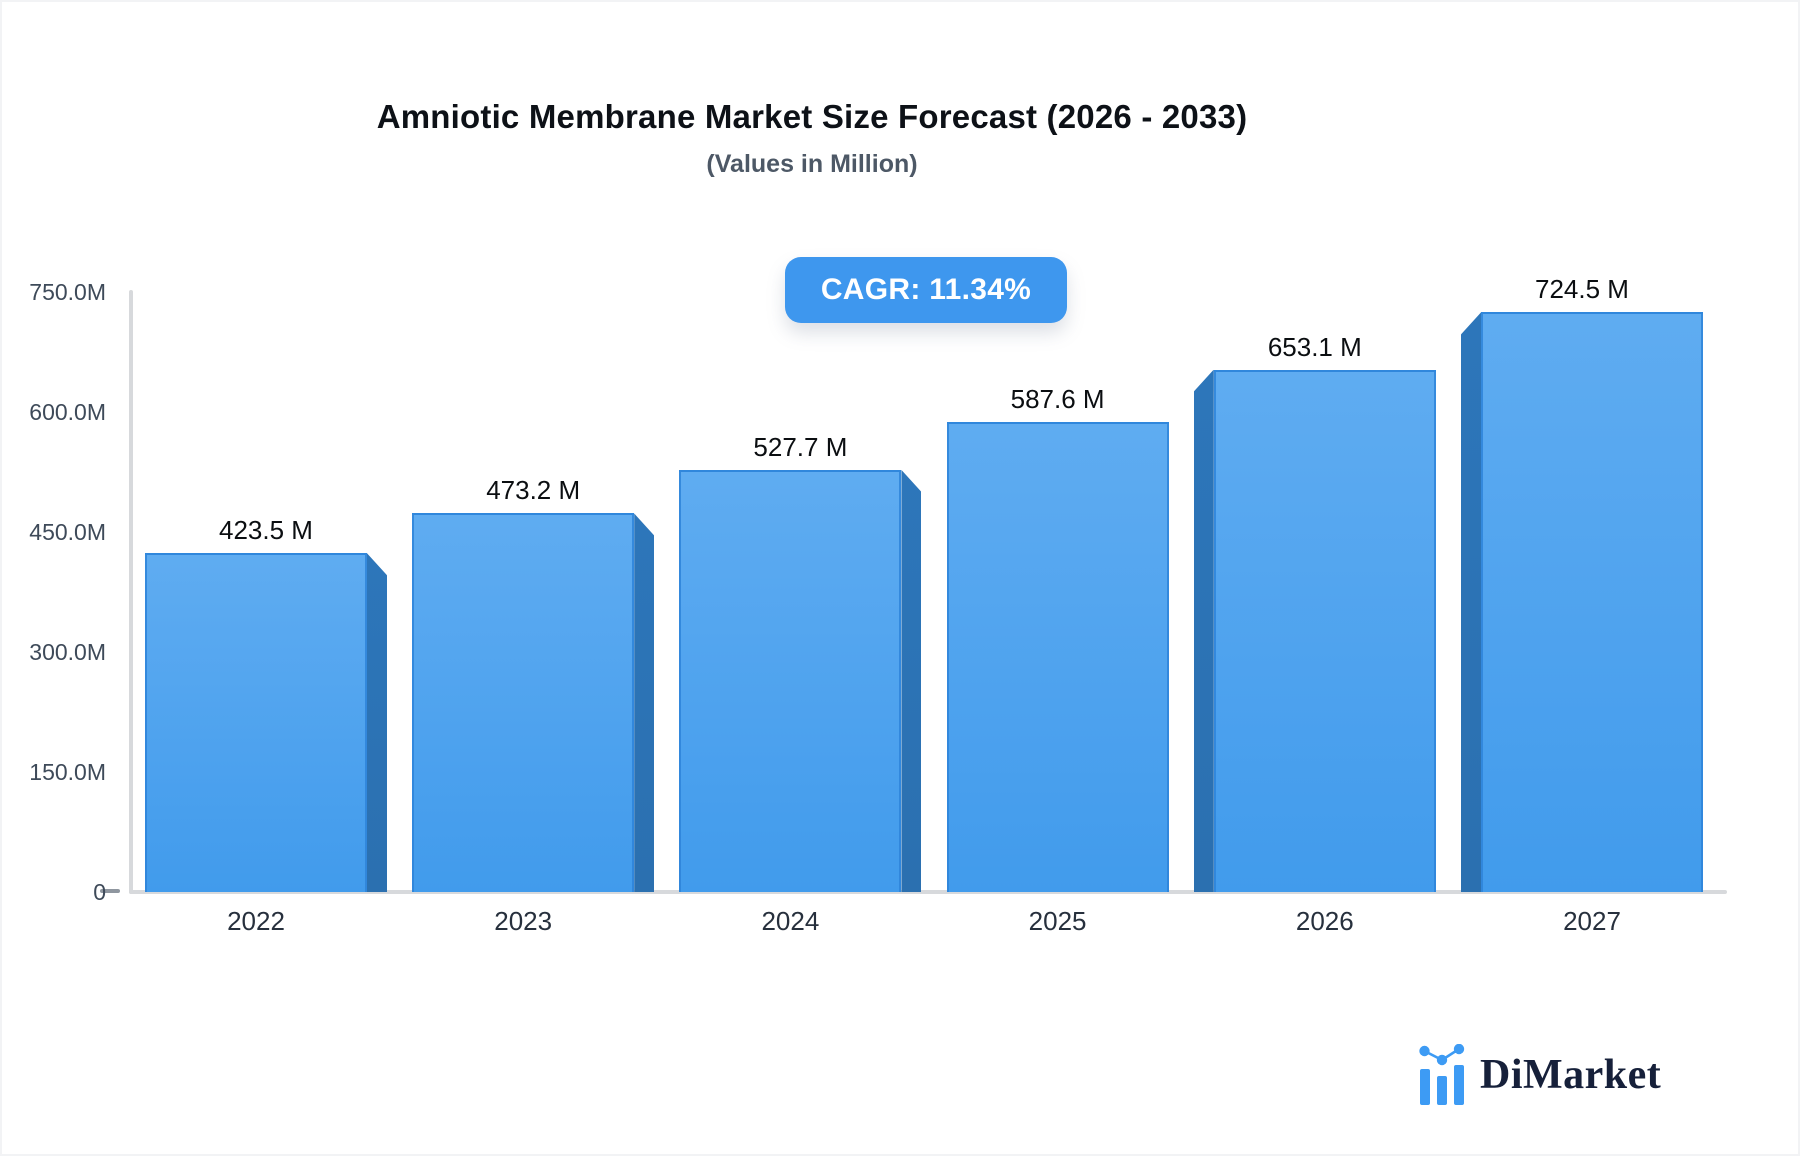  I want to click on bar-value-label: 527.7 M, so click(800, 446).